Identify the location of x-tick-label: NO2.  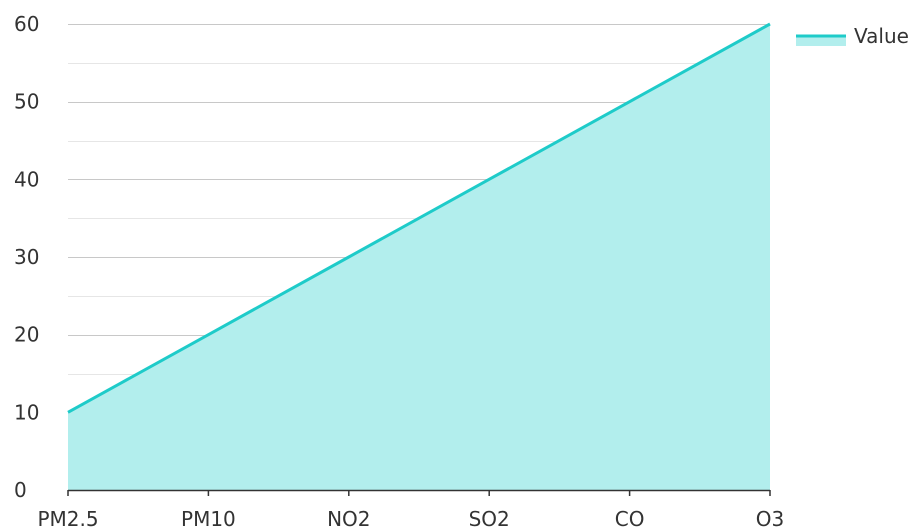
(348, 519).